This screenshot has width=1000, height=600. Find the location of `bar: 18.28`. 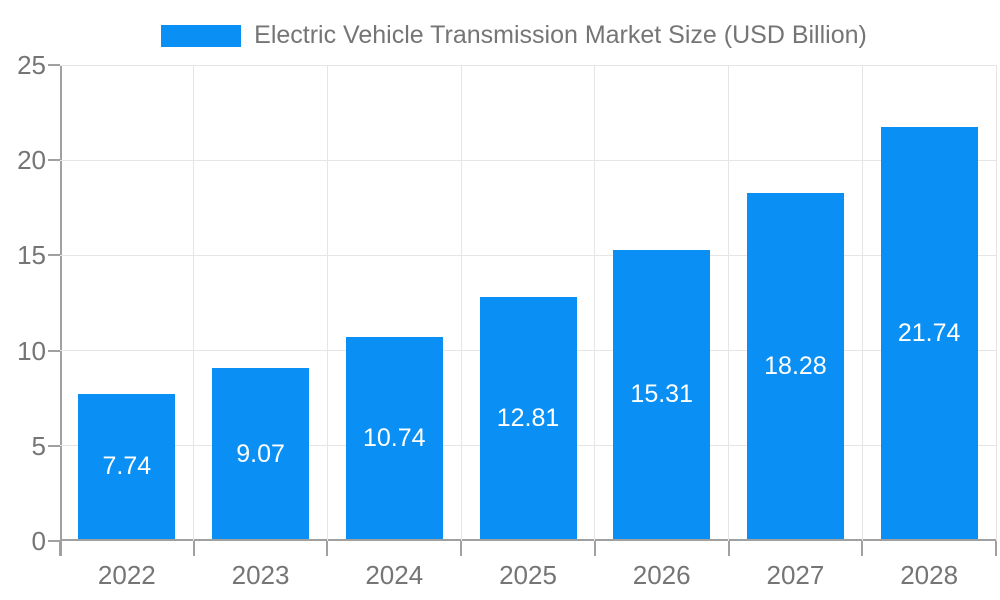

bar: 18.28 is located at coordinates (795, 365).